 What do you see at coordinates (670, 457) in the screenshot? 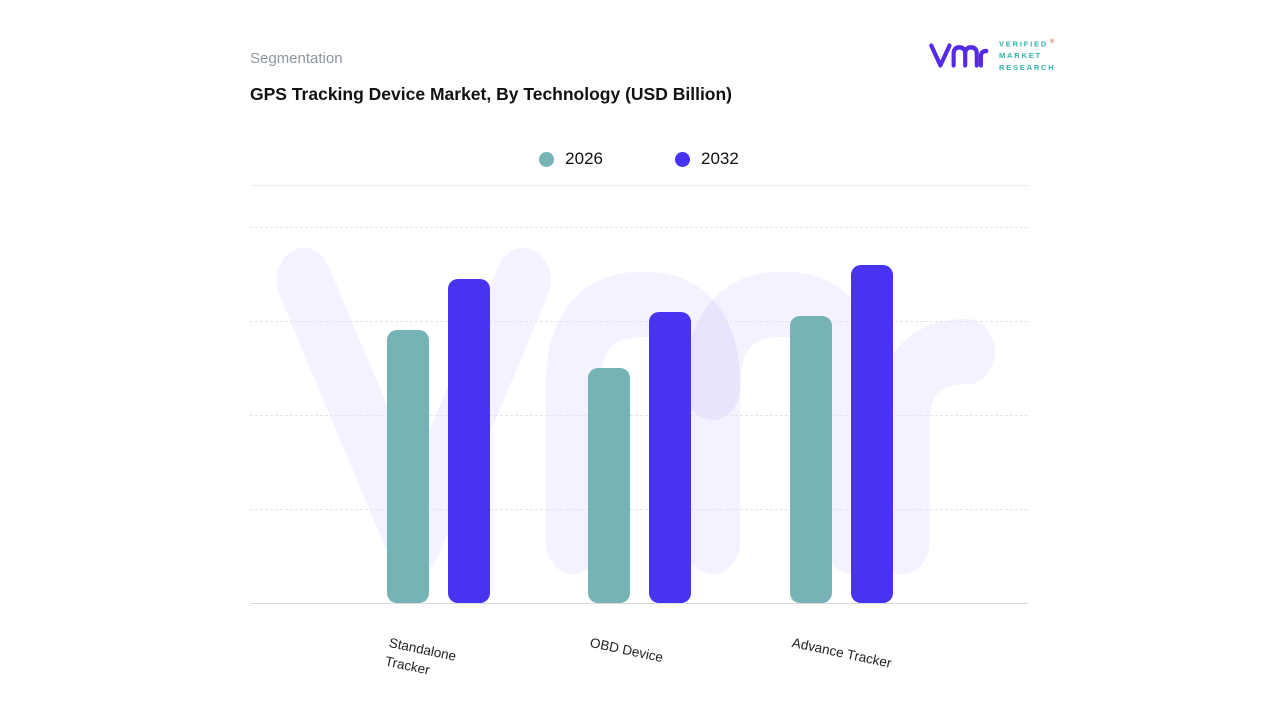
I see `bar-2032-obd-device` at bounding box center [670, 457].